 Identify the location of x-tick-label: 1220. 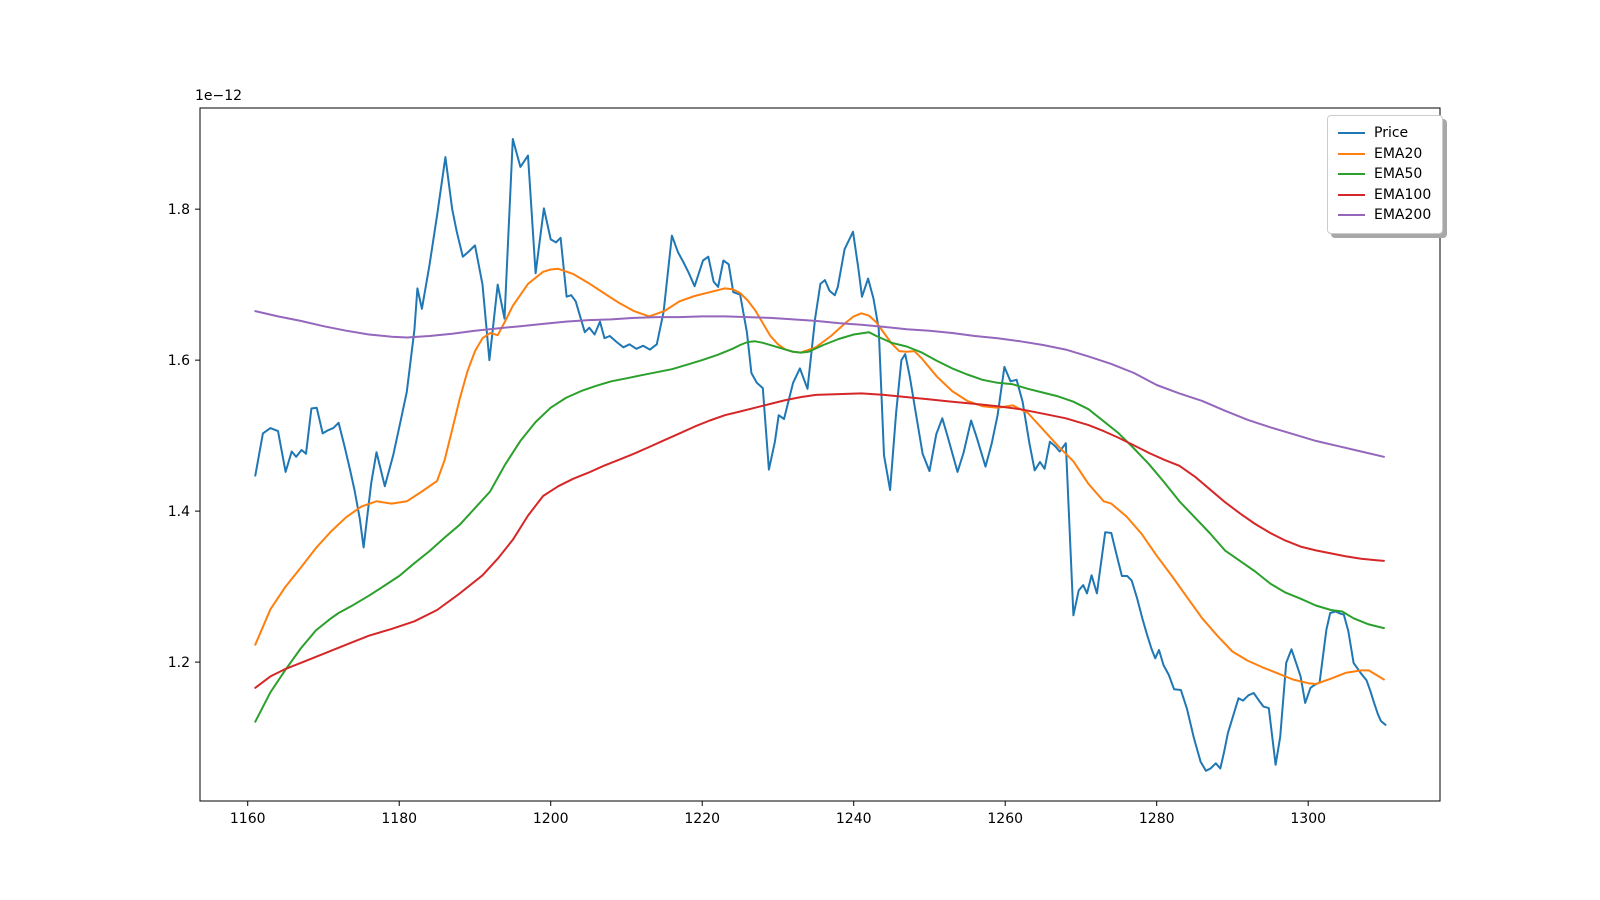
(702, 819).